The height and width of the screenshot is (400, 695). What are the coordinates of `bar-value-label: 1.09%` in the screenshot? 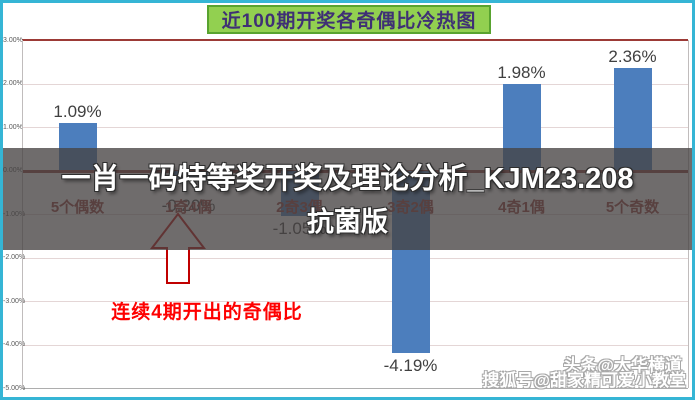 It's located at (77, 112).